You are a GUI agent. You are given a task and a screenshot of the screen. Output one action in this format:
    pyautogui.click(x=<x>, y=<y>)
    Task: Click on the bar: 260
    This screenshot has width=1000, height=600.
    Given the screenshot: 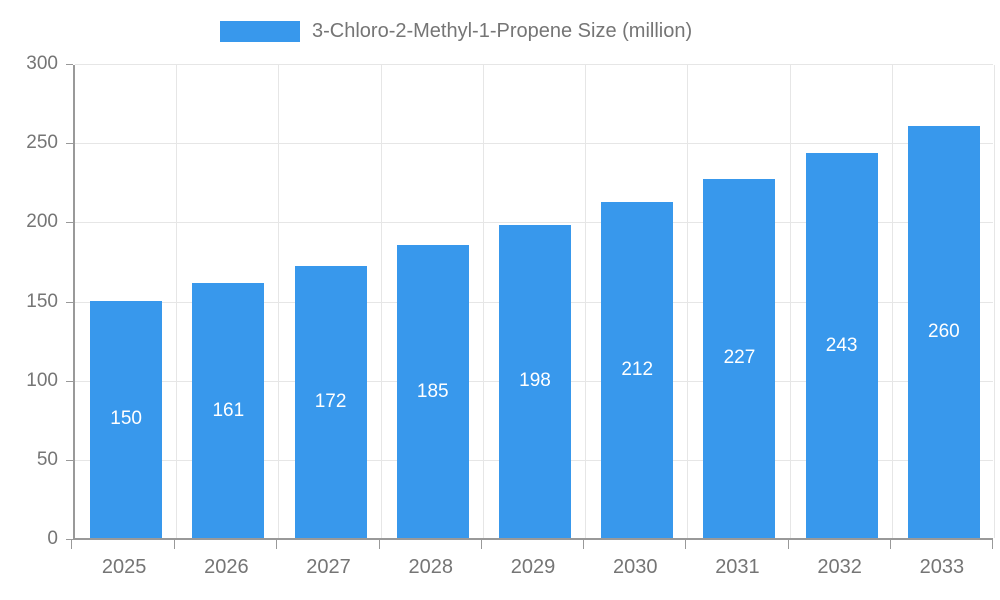 What is the action you would take?
    pyautogui.click(x=943, y=332)
    